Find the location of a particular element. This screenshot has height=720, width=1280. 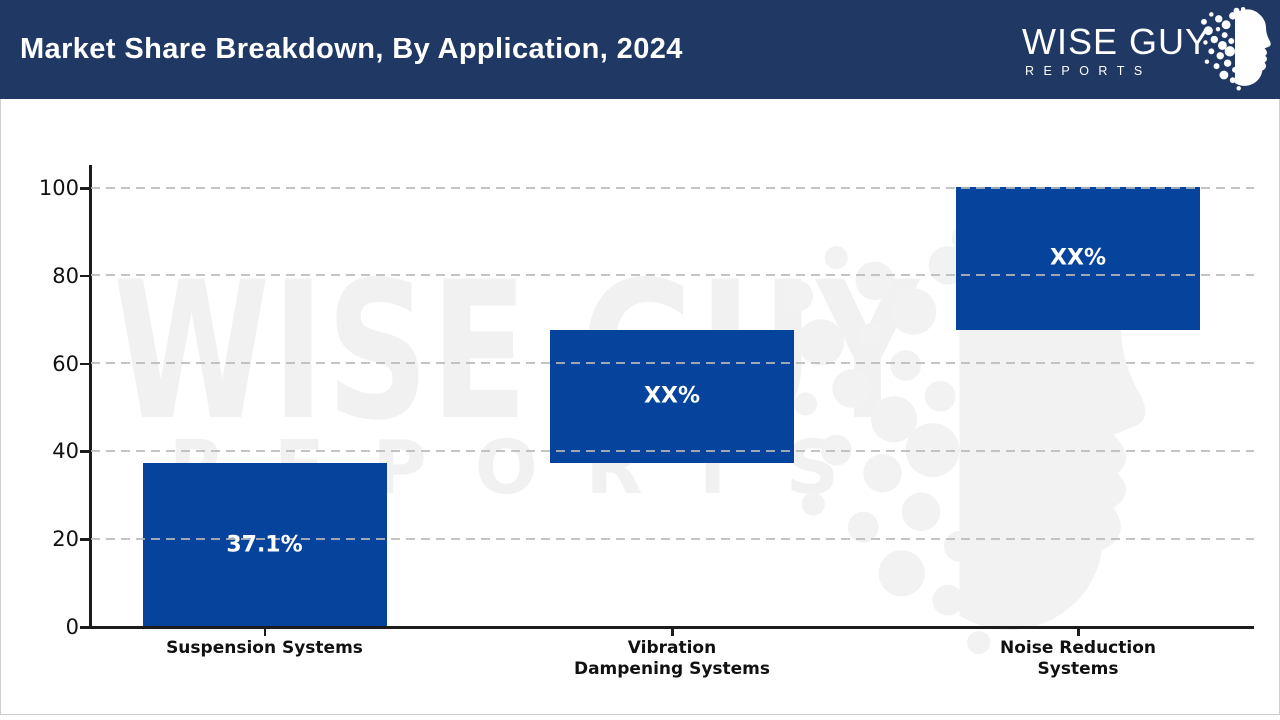

y-tick-label: 20 is located at coordinates (65, 539).